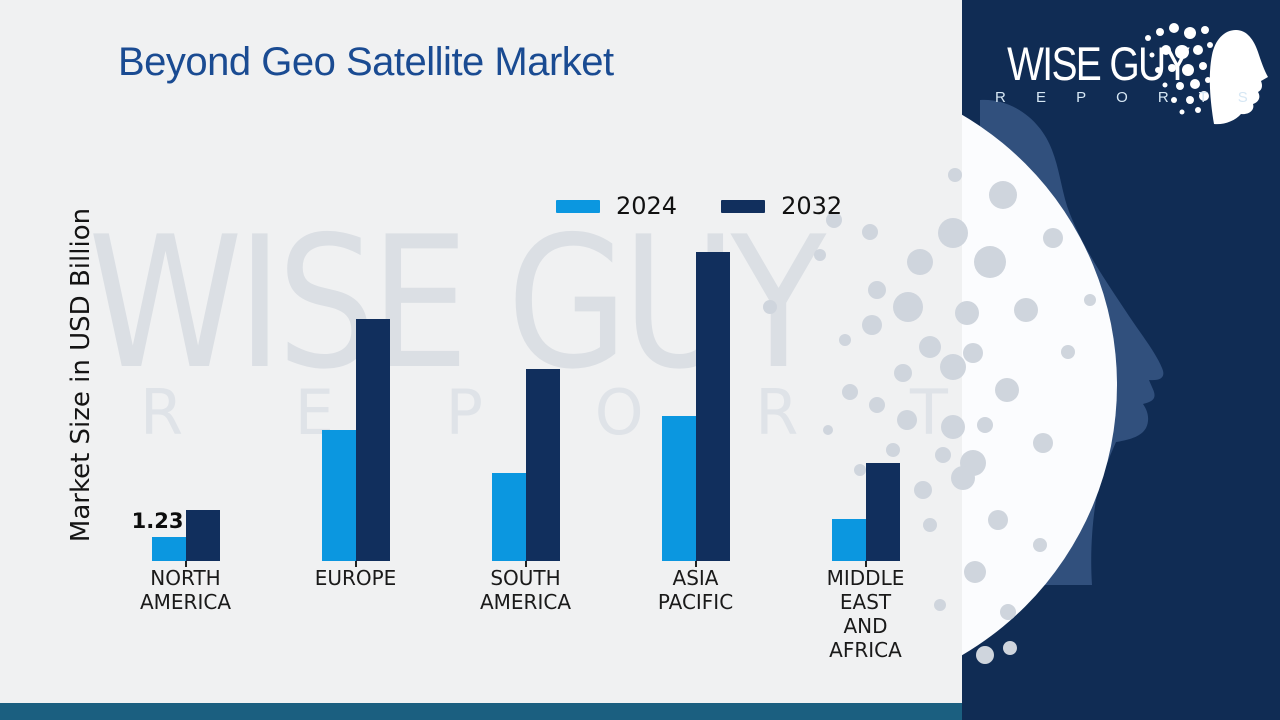 This screenshot has width=1280, height=720. What do you see at coordinates (1238, 77) in the screenshot?
I see `logo-head-icon` at bounding box center [1238, 77].